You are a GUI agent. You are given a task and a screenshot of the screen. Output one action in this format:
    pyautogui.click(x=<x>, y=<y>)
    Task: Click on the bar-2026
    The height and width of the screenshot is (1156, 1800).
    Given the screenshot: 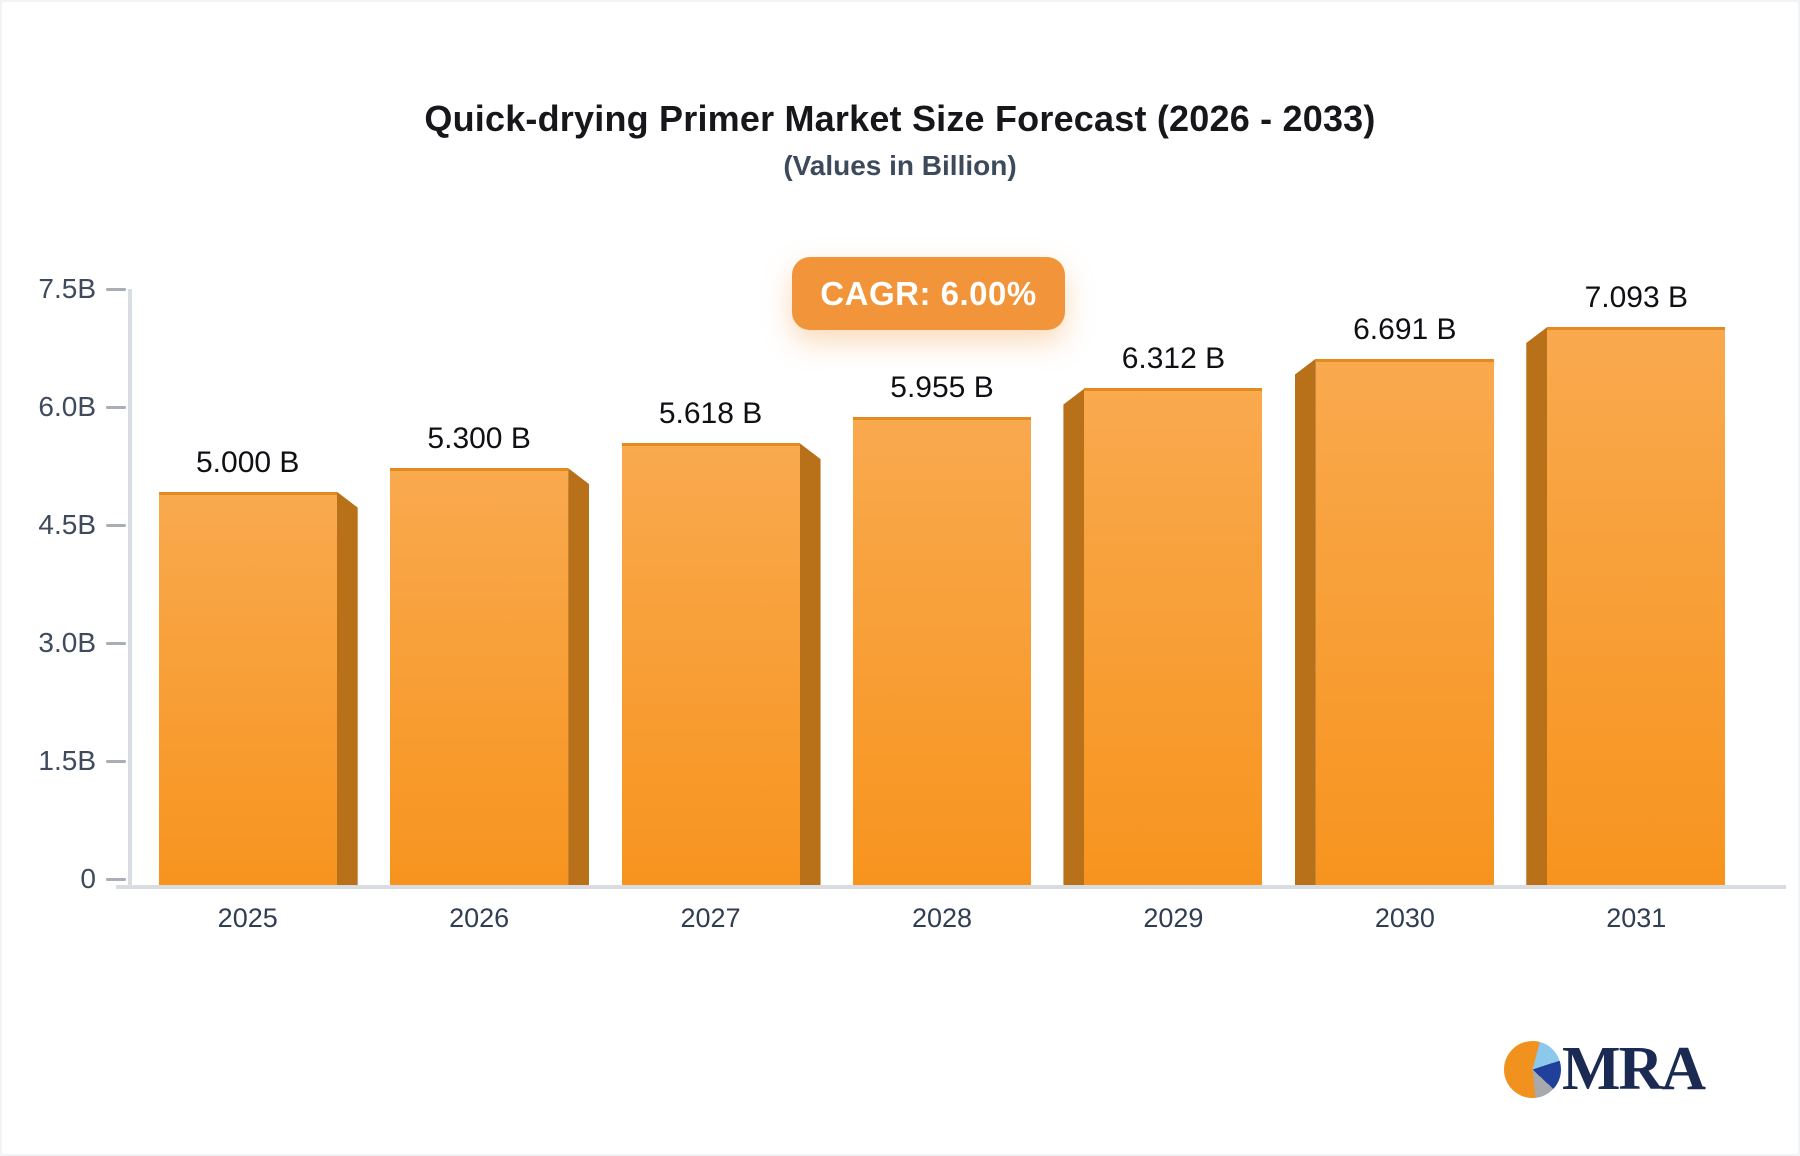 What is the action you would take?
    pyautogui.click(x=479, y=676)
    